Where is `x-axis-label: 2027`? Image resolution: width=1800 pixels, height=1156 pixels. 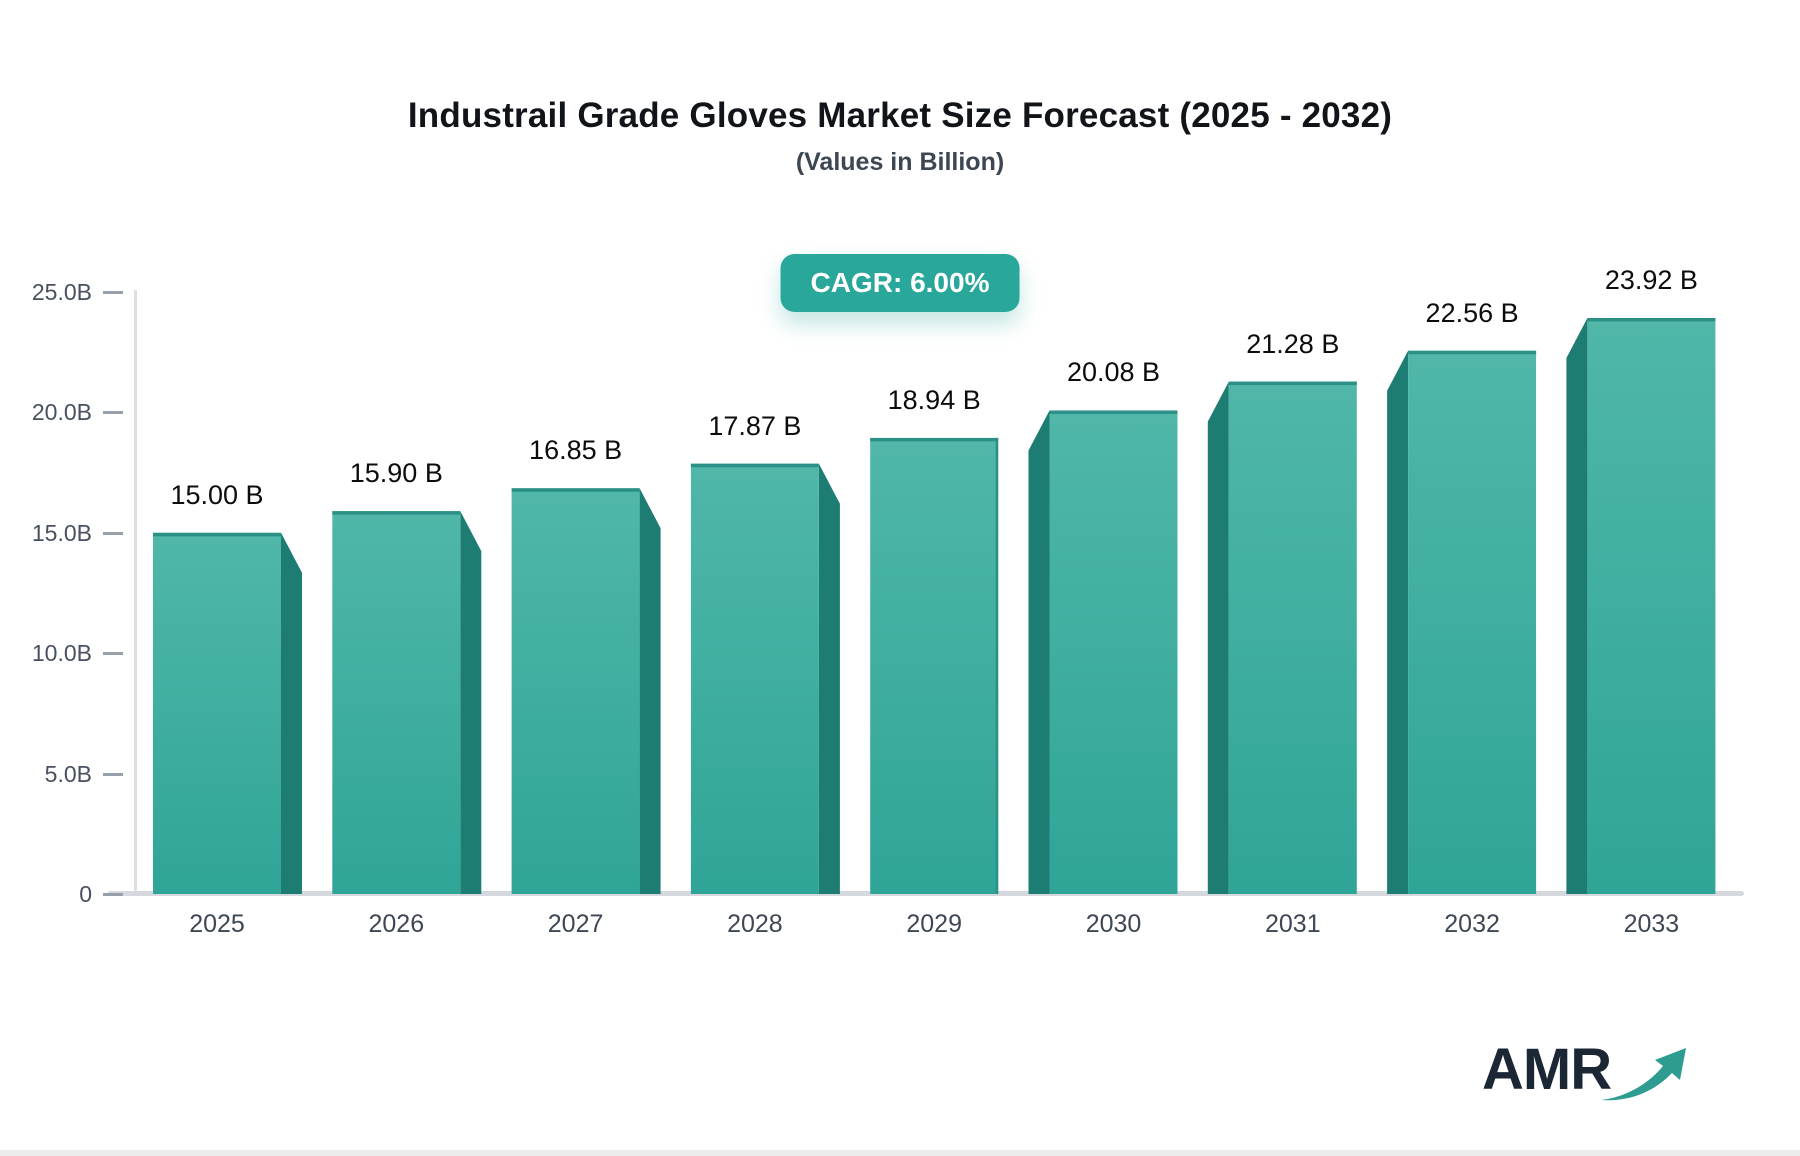
x-axis-label: 2027 is located at coordinates (575, 924).